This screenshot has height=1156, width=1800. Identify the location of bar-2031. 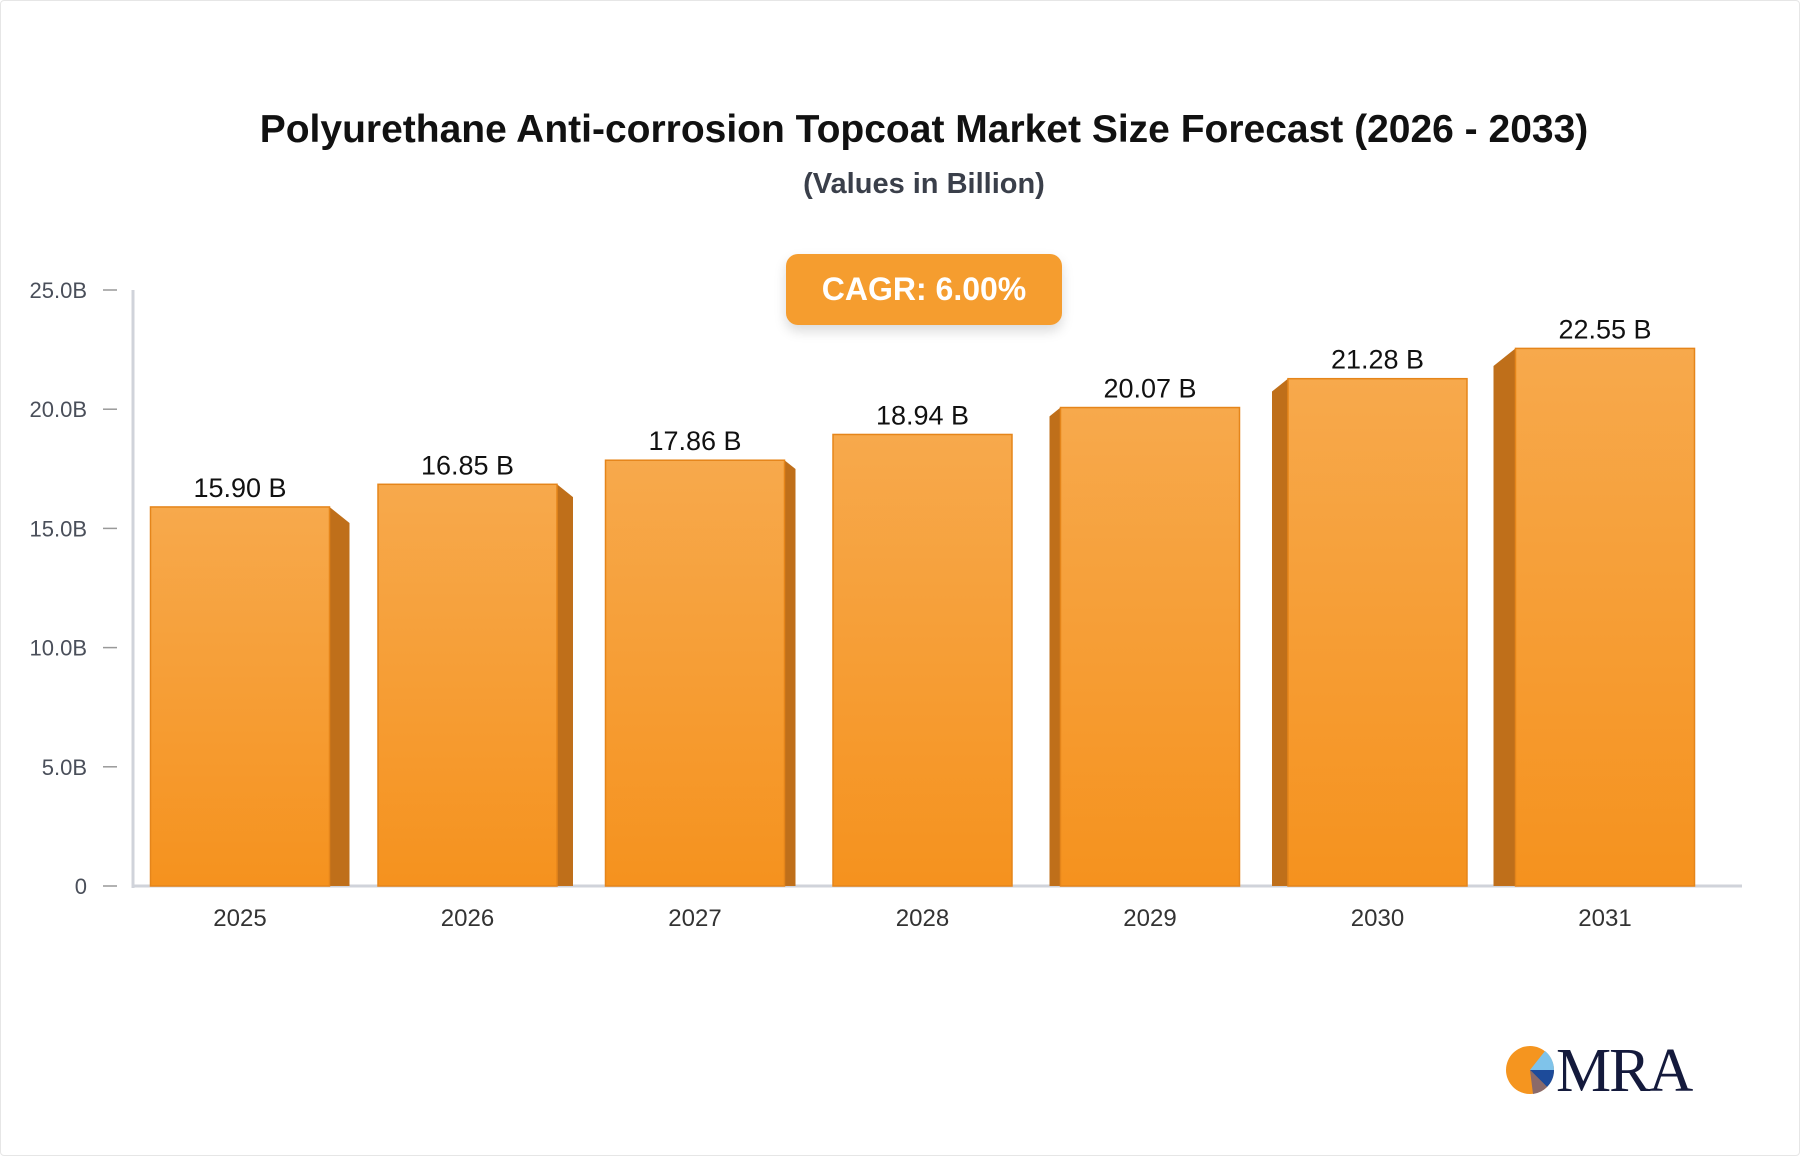
(1605, 617).